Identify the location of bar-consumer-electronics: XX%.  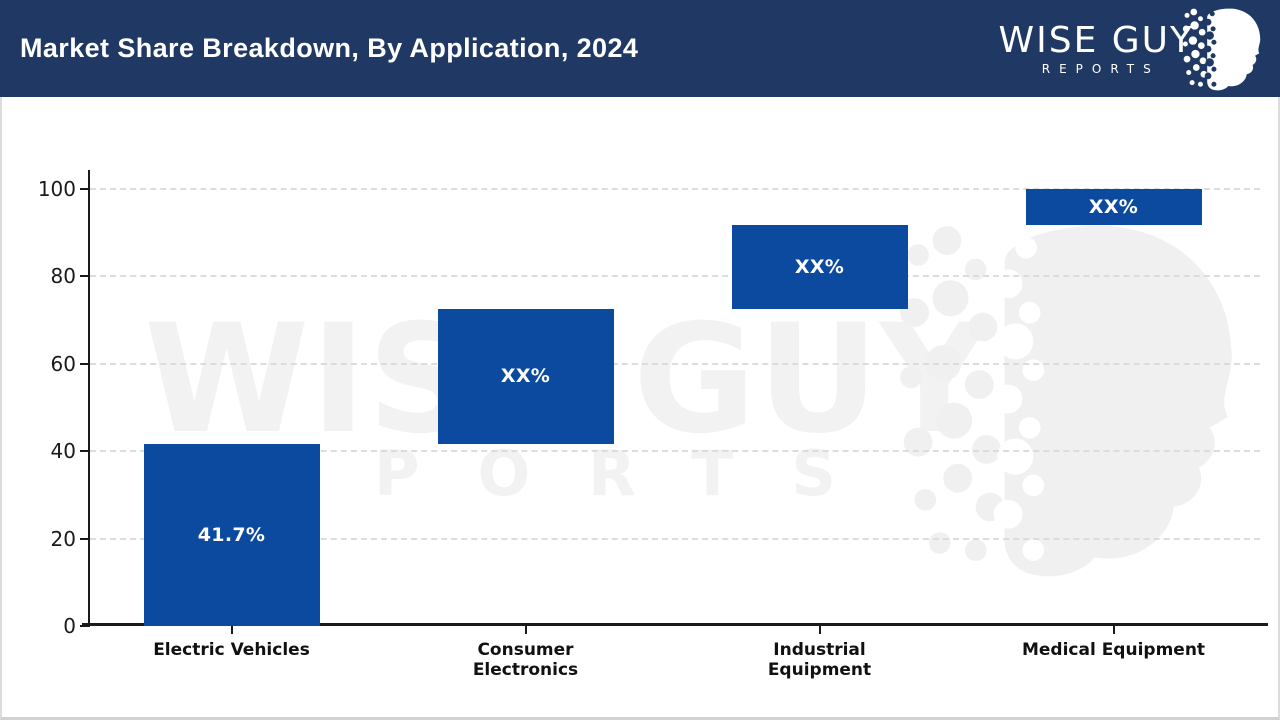
(525, 376).